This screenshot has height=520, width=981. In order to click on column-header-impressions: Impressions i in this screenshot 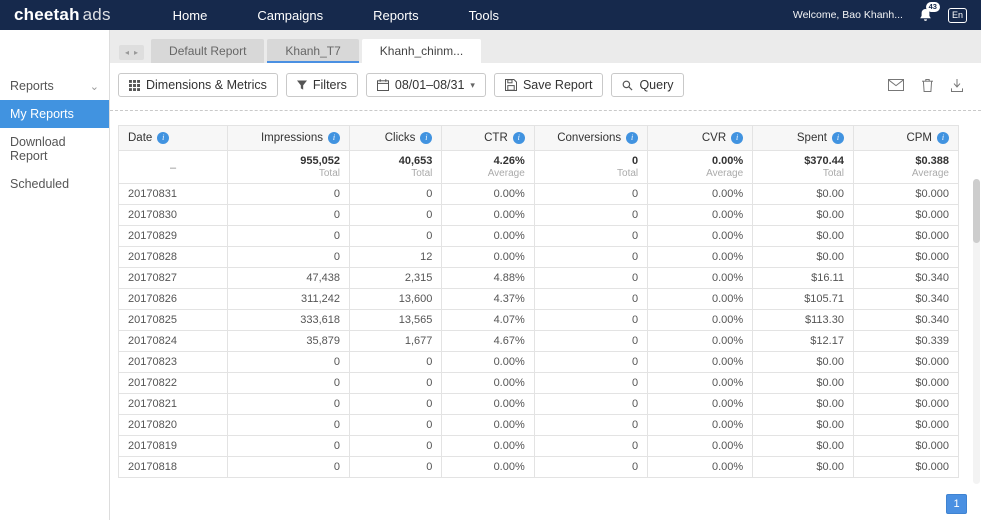, I will do `click(288, 138)`.